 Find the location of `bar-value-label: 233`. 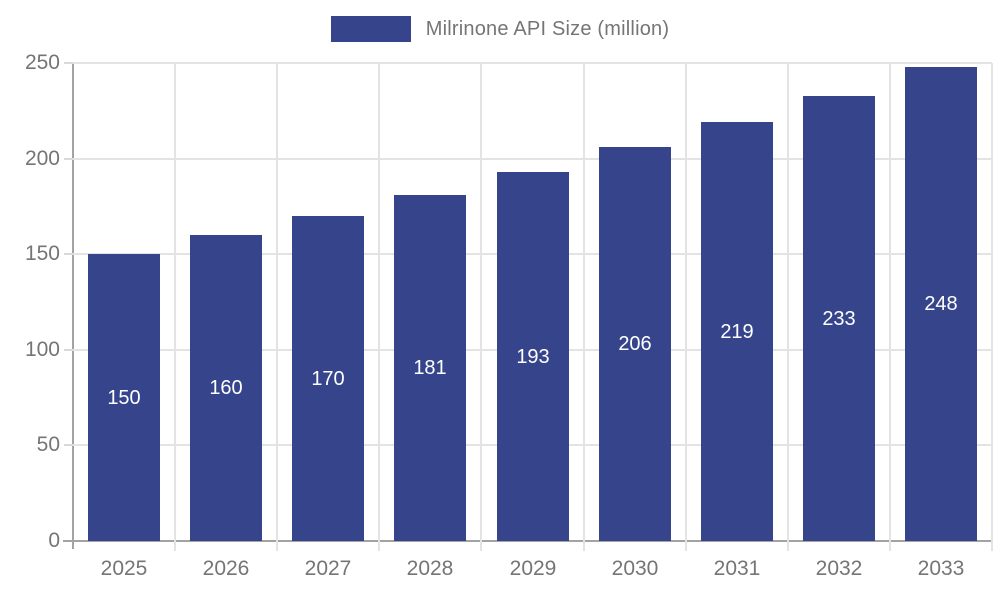

bar-value-label: 233 is located at coordinates (839, 319).